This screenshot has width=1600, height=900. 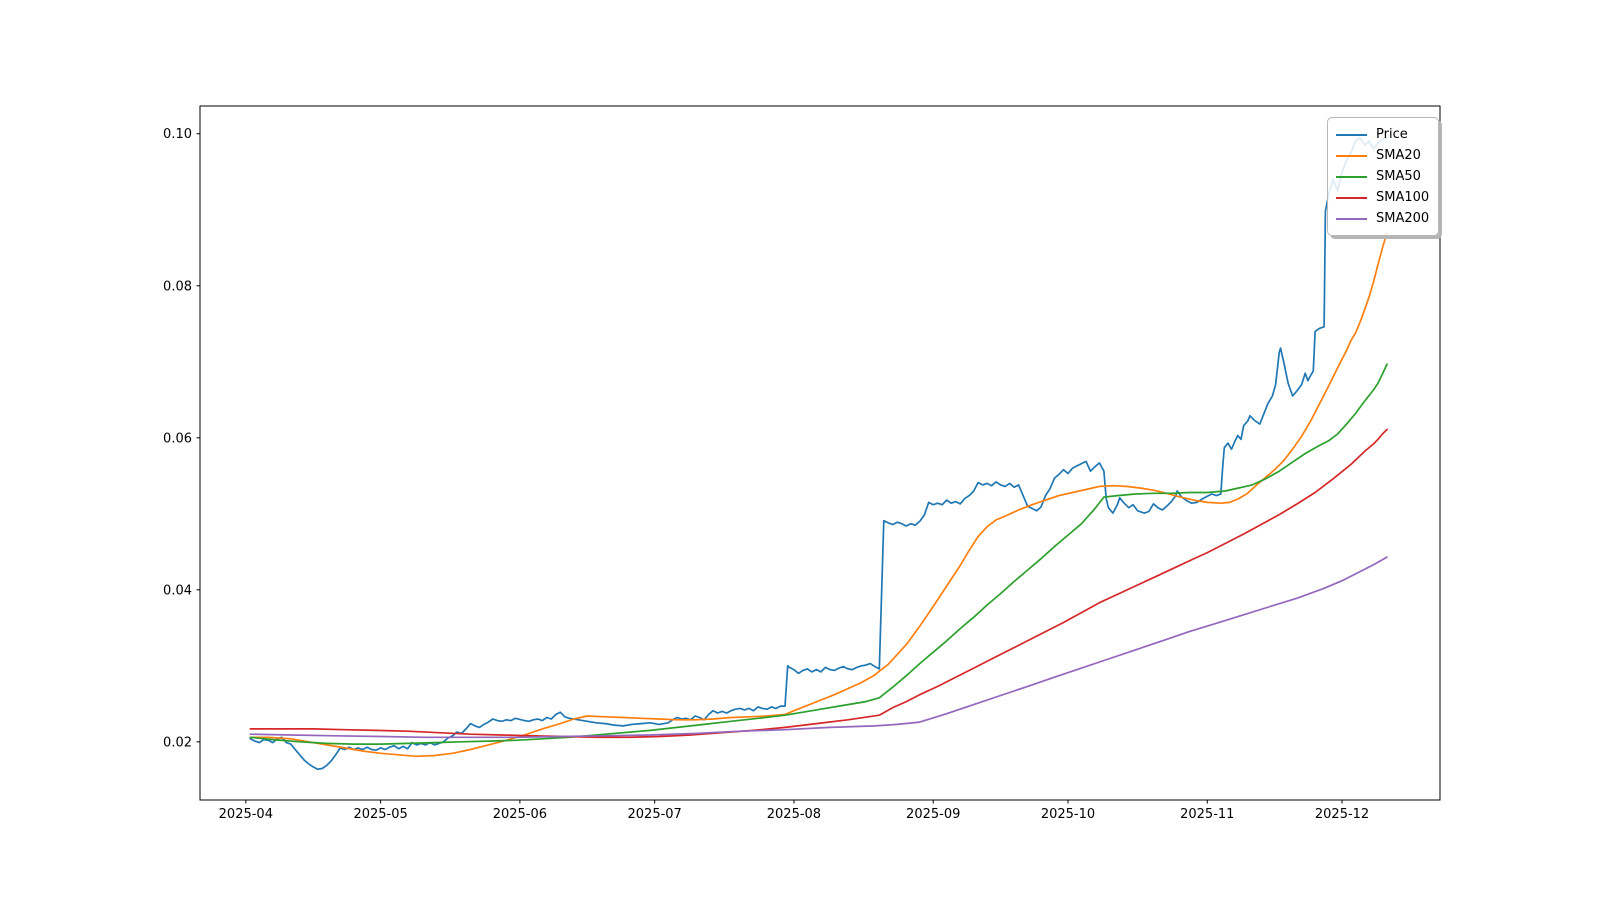 What do you see at coordinates (655, 814) in the screenshot?
I see `x-tick-label: 2025-07` at bounding box center [655, 814].